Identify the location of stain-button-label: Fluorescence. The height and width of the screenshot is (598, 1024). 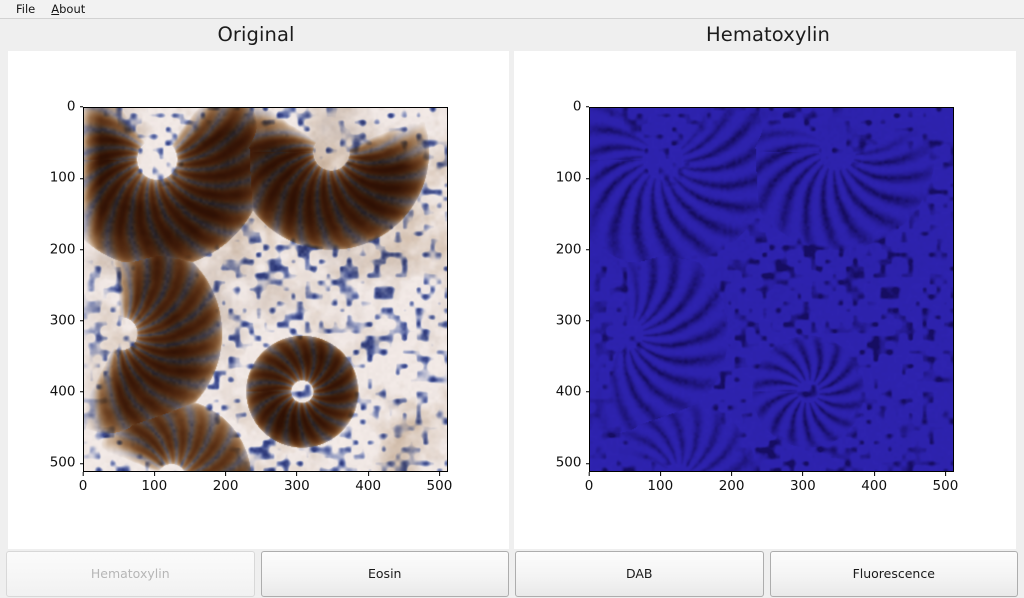
(893, 573).